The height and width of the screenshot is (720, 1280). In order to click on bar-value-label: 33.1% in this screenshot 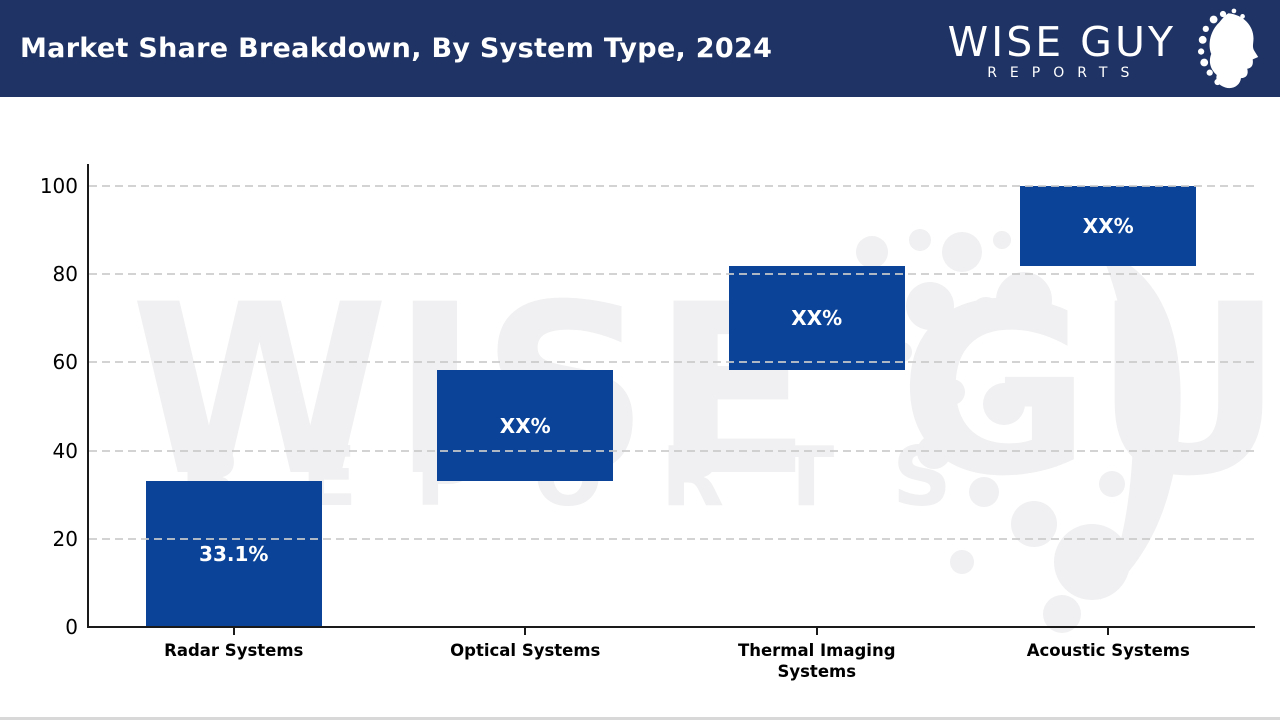, I will do `click(234, 554)`.